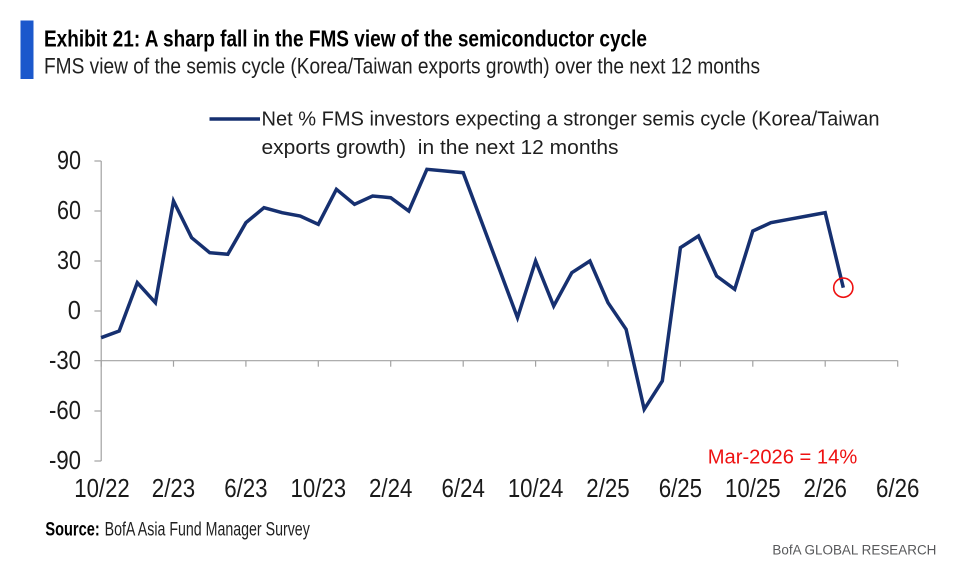  Describe the element at coordinates (74, 311) in the screenshot. I see `svg-text: 0` at that location.